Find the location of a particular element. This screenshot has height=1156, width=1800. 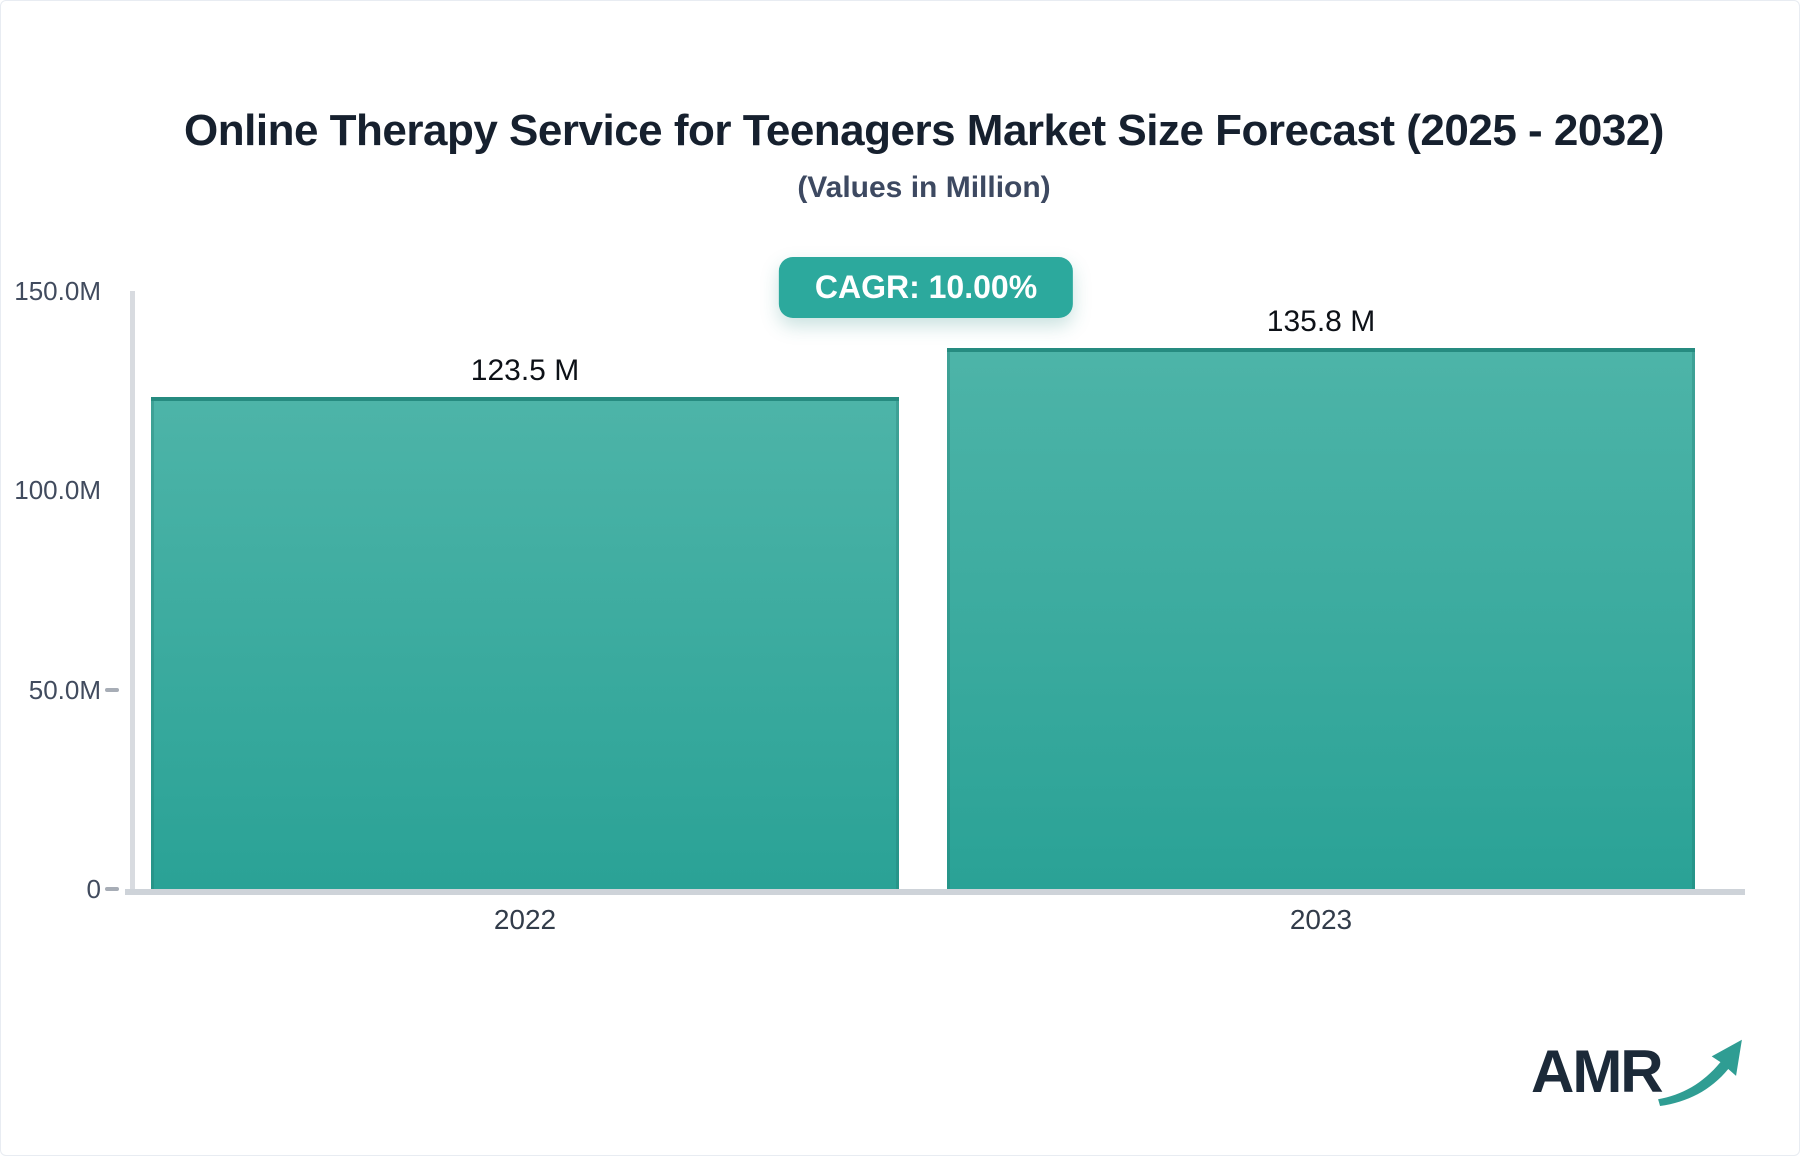

y-axis-tick-label: 150.0M is located at coordinates (57, 291).